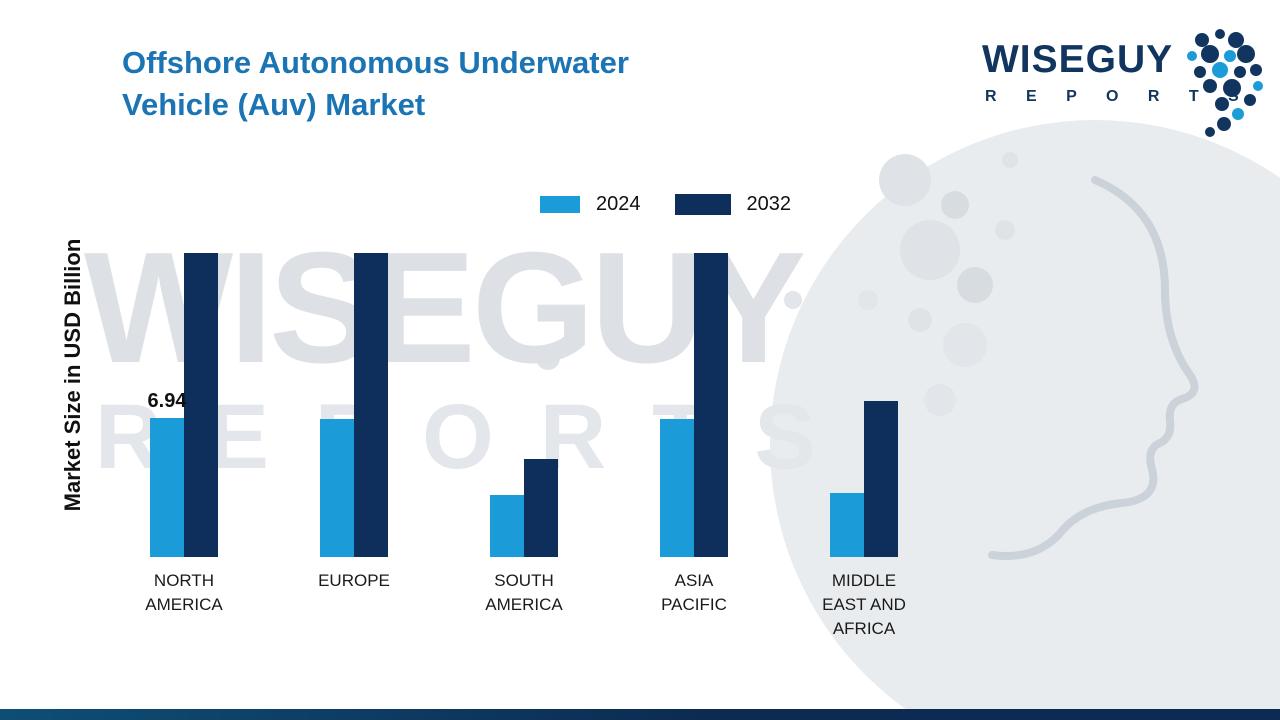 The height and width of the screenshot is (720, 1280). I want to click on bar-group-north-america: 6.94 NORTH AMERICA, so click(184, 439).